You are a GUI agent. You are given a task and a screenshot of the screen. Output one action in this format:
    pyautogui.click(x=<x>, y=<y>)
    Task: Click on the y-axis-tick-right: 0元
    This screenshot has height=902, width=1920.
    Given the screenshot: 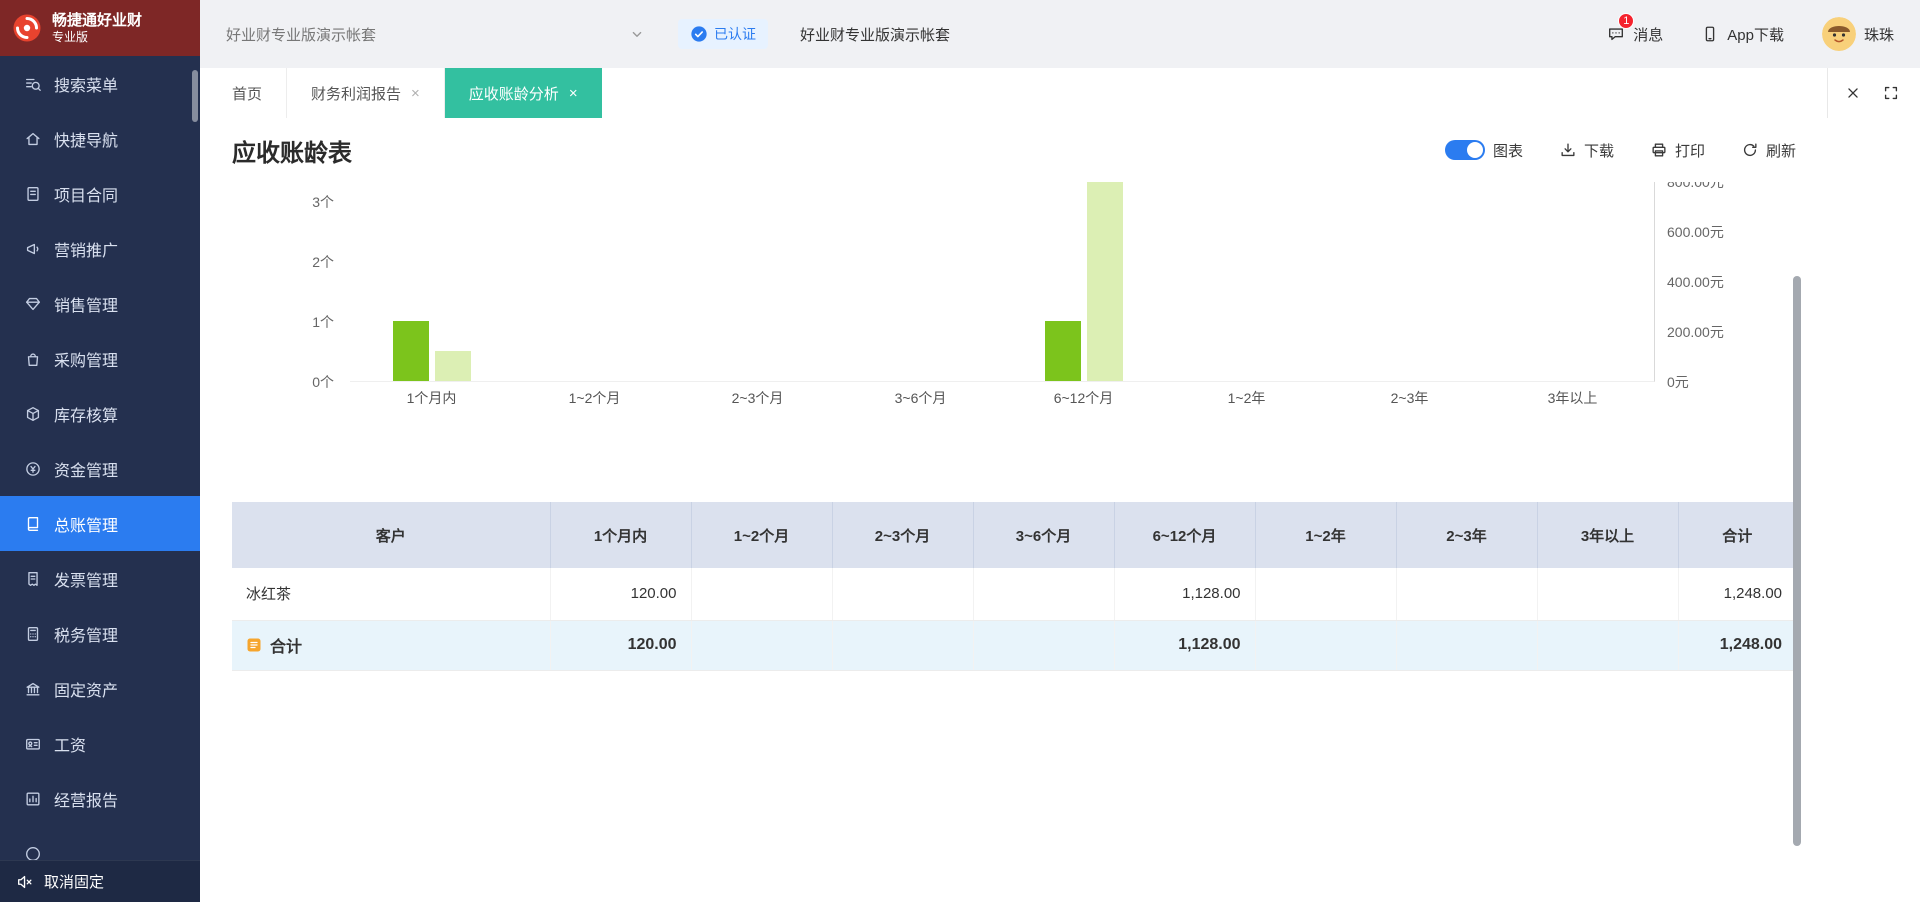 What is the action you would take?
    pyautogui.click(x=1678, y=382)
    